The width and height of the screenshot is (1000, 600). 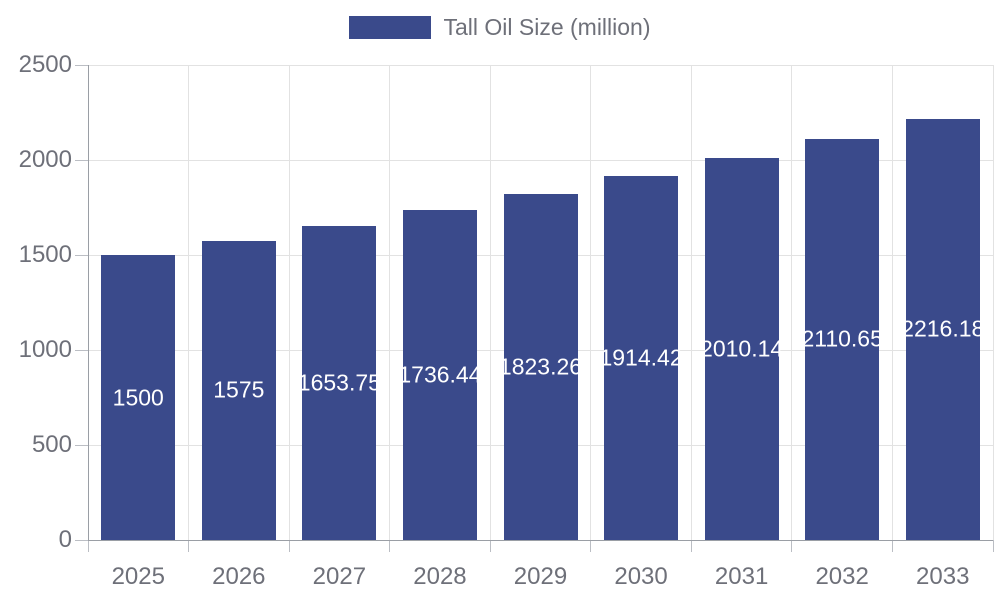 I want to click on bar-value-label: 1500, so click(x=138, y=397).